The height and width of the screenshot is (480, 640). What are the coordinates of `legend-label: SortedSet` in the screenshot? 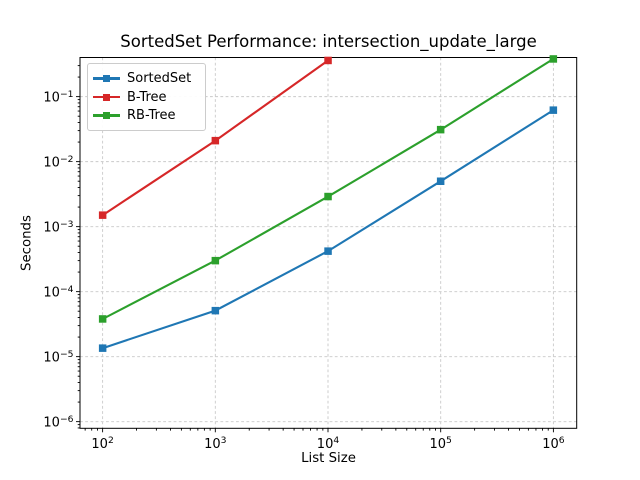 It's located at (159, 78).